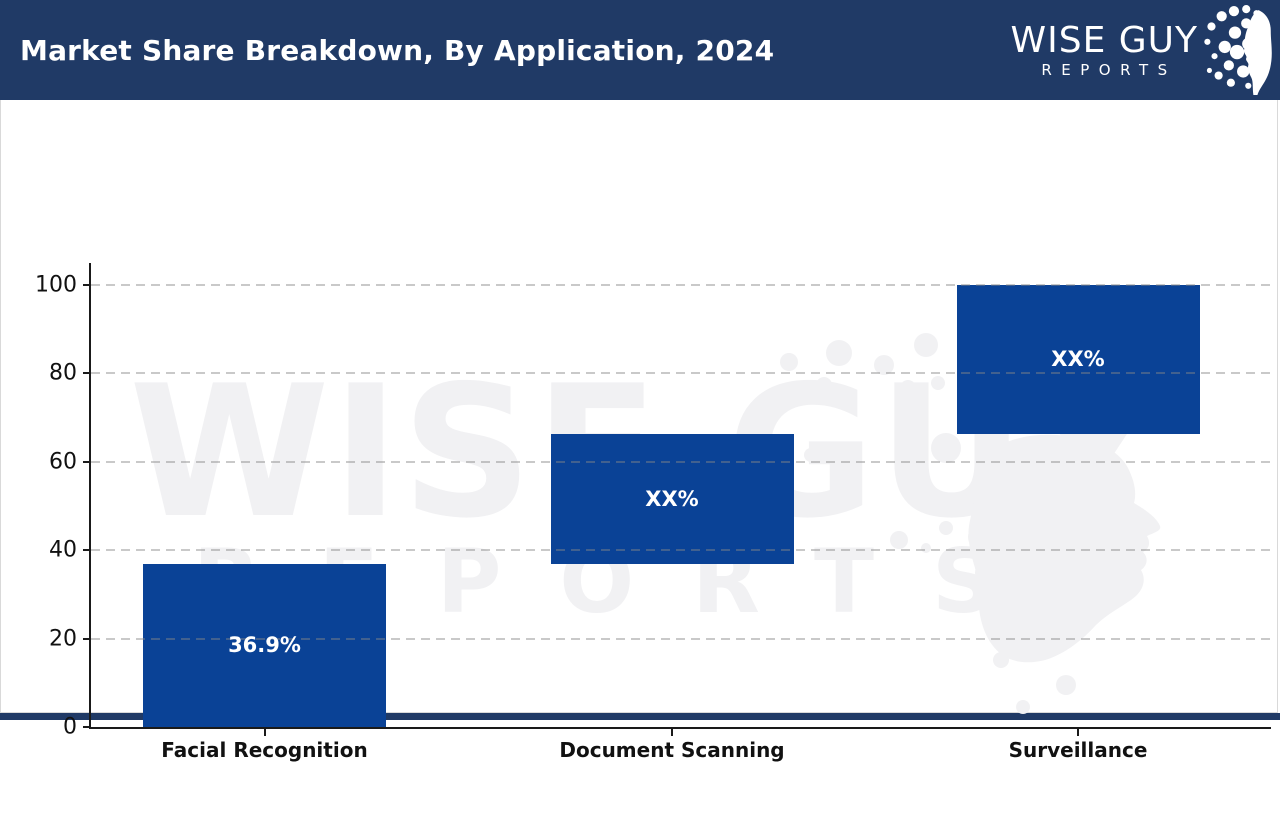 This screenshot has height=820, width=1280. What do you see at coordinates (56, 285) in the screenshot?
I see `y-axis-tick-label: 100` at bounding box center [56, 285].